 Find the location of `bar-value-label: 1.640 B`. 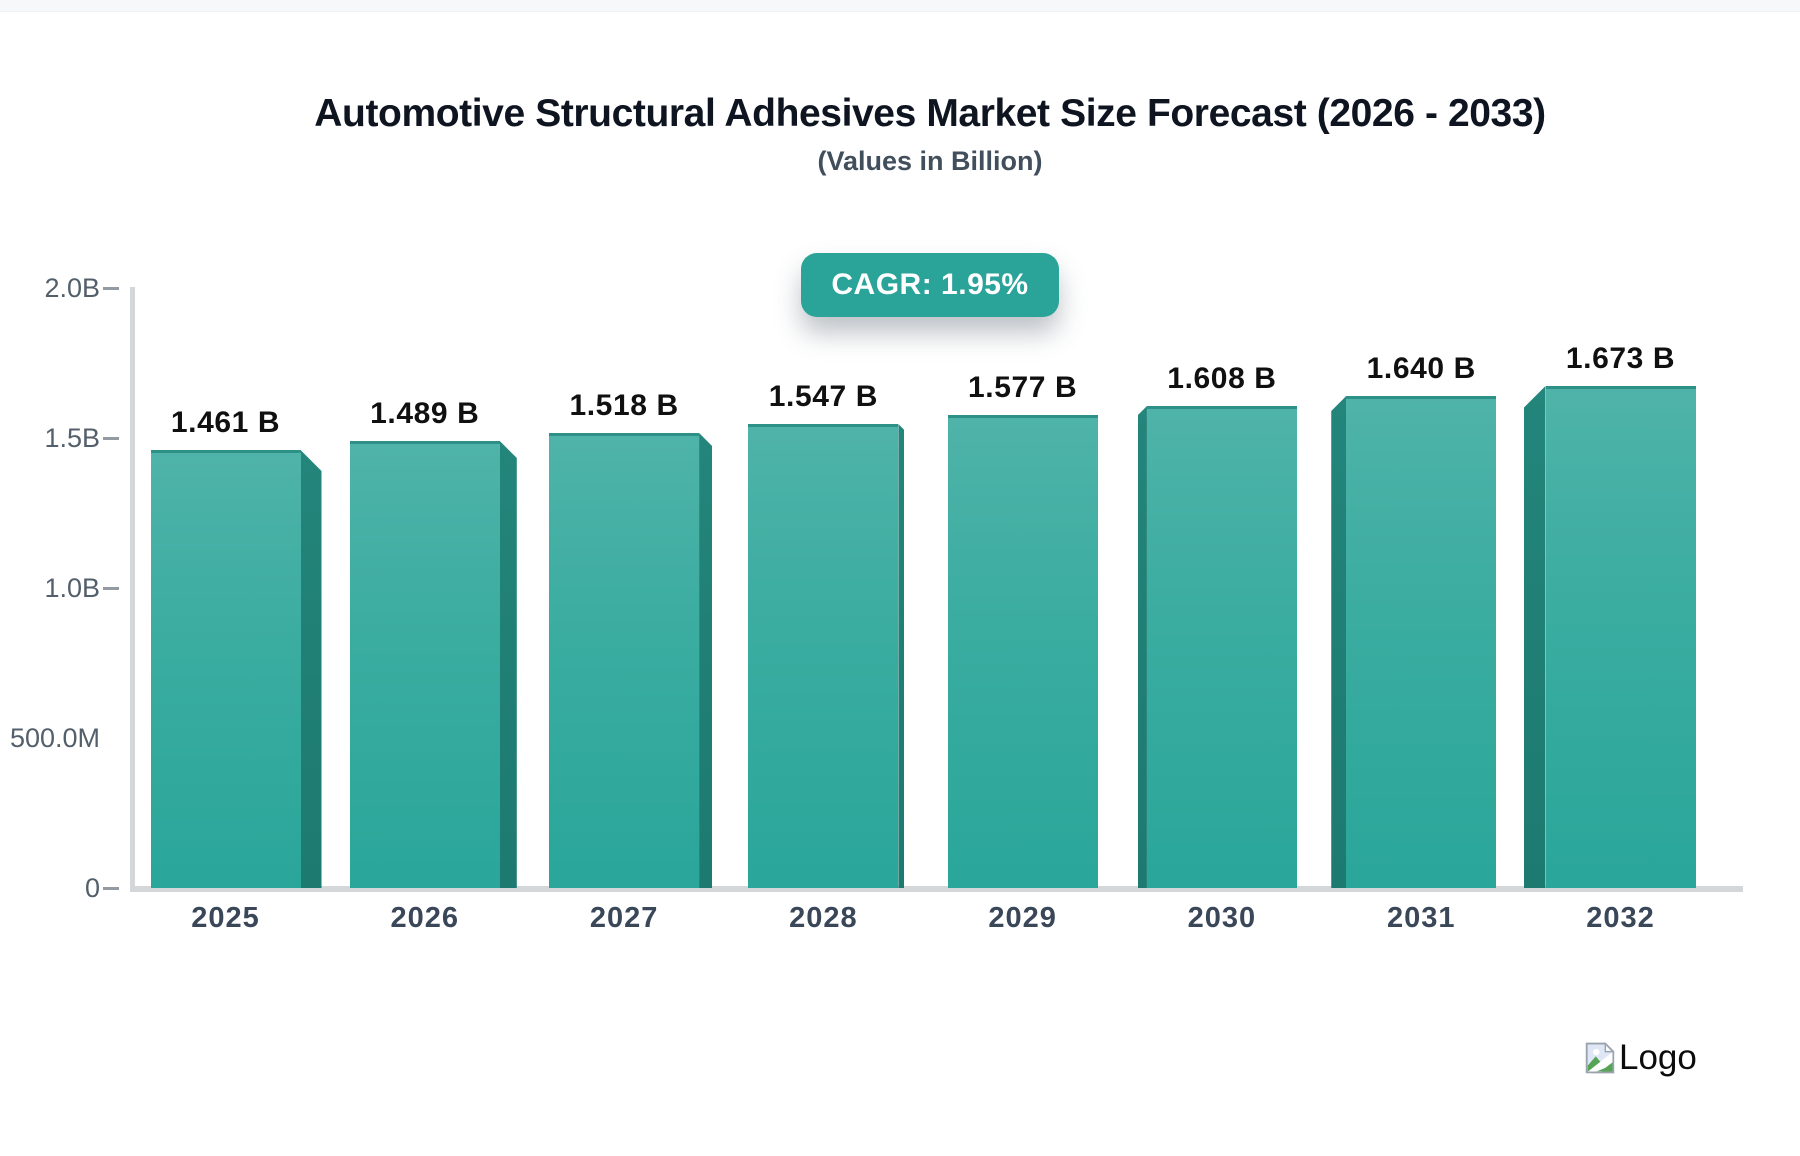

bar-value-label: 1.640 B is located at coordinates (1421, 368).